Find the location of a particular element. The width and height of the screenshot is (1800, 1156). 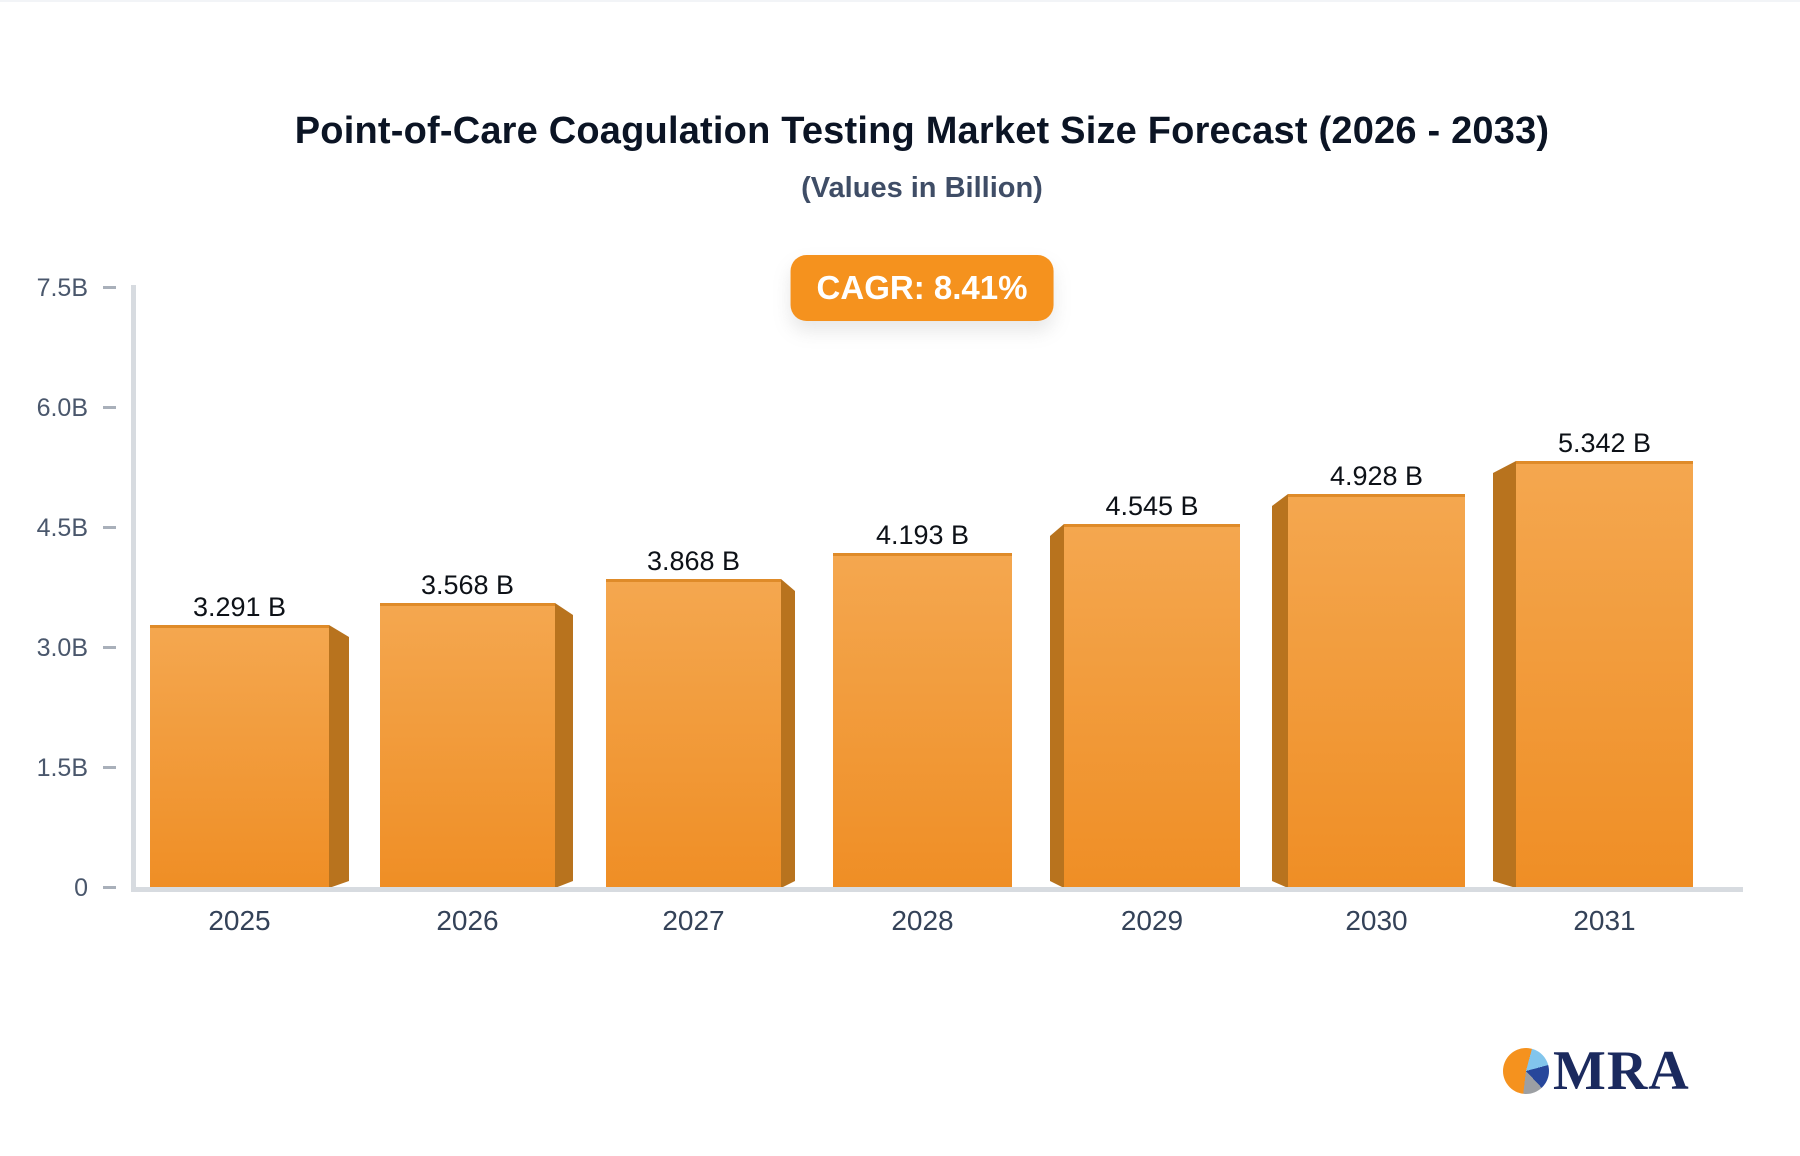

chart-subtitle: (Values in Billion) is located at coordinates (922, 188).